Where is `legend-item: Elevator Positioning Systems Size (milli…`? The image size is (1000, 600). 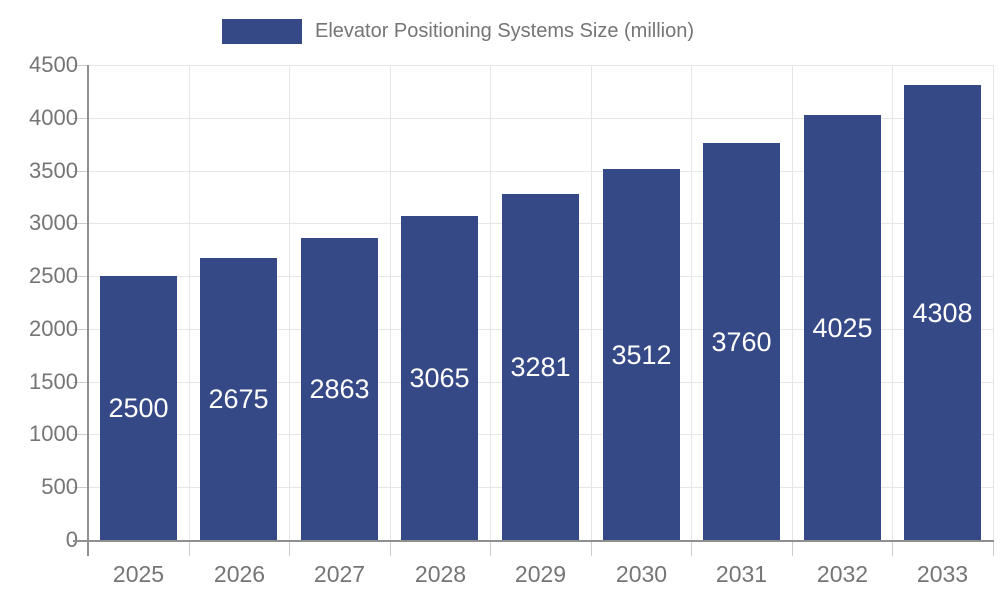
legend-item: Elevator Positioning Systems Size (milli… is located at coordinates (458, 31).